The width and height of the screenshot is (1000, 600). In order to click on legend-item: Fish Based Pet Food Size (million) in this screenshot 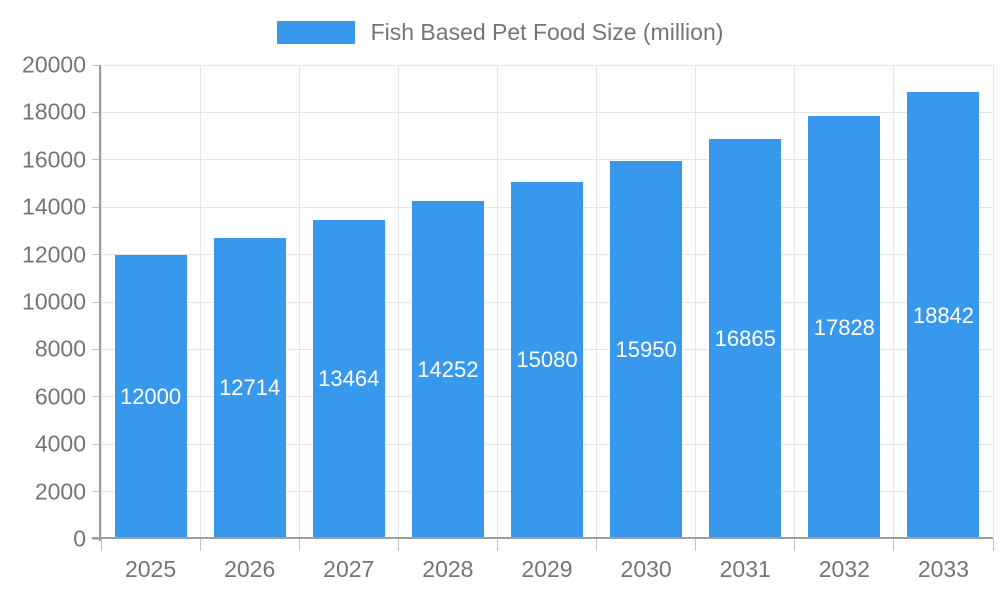, I will do `click(500, 32)`.